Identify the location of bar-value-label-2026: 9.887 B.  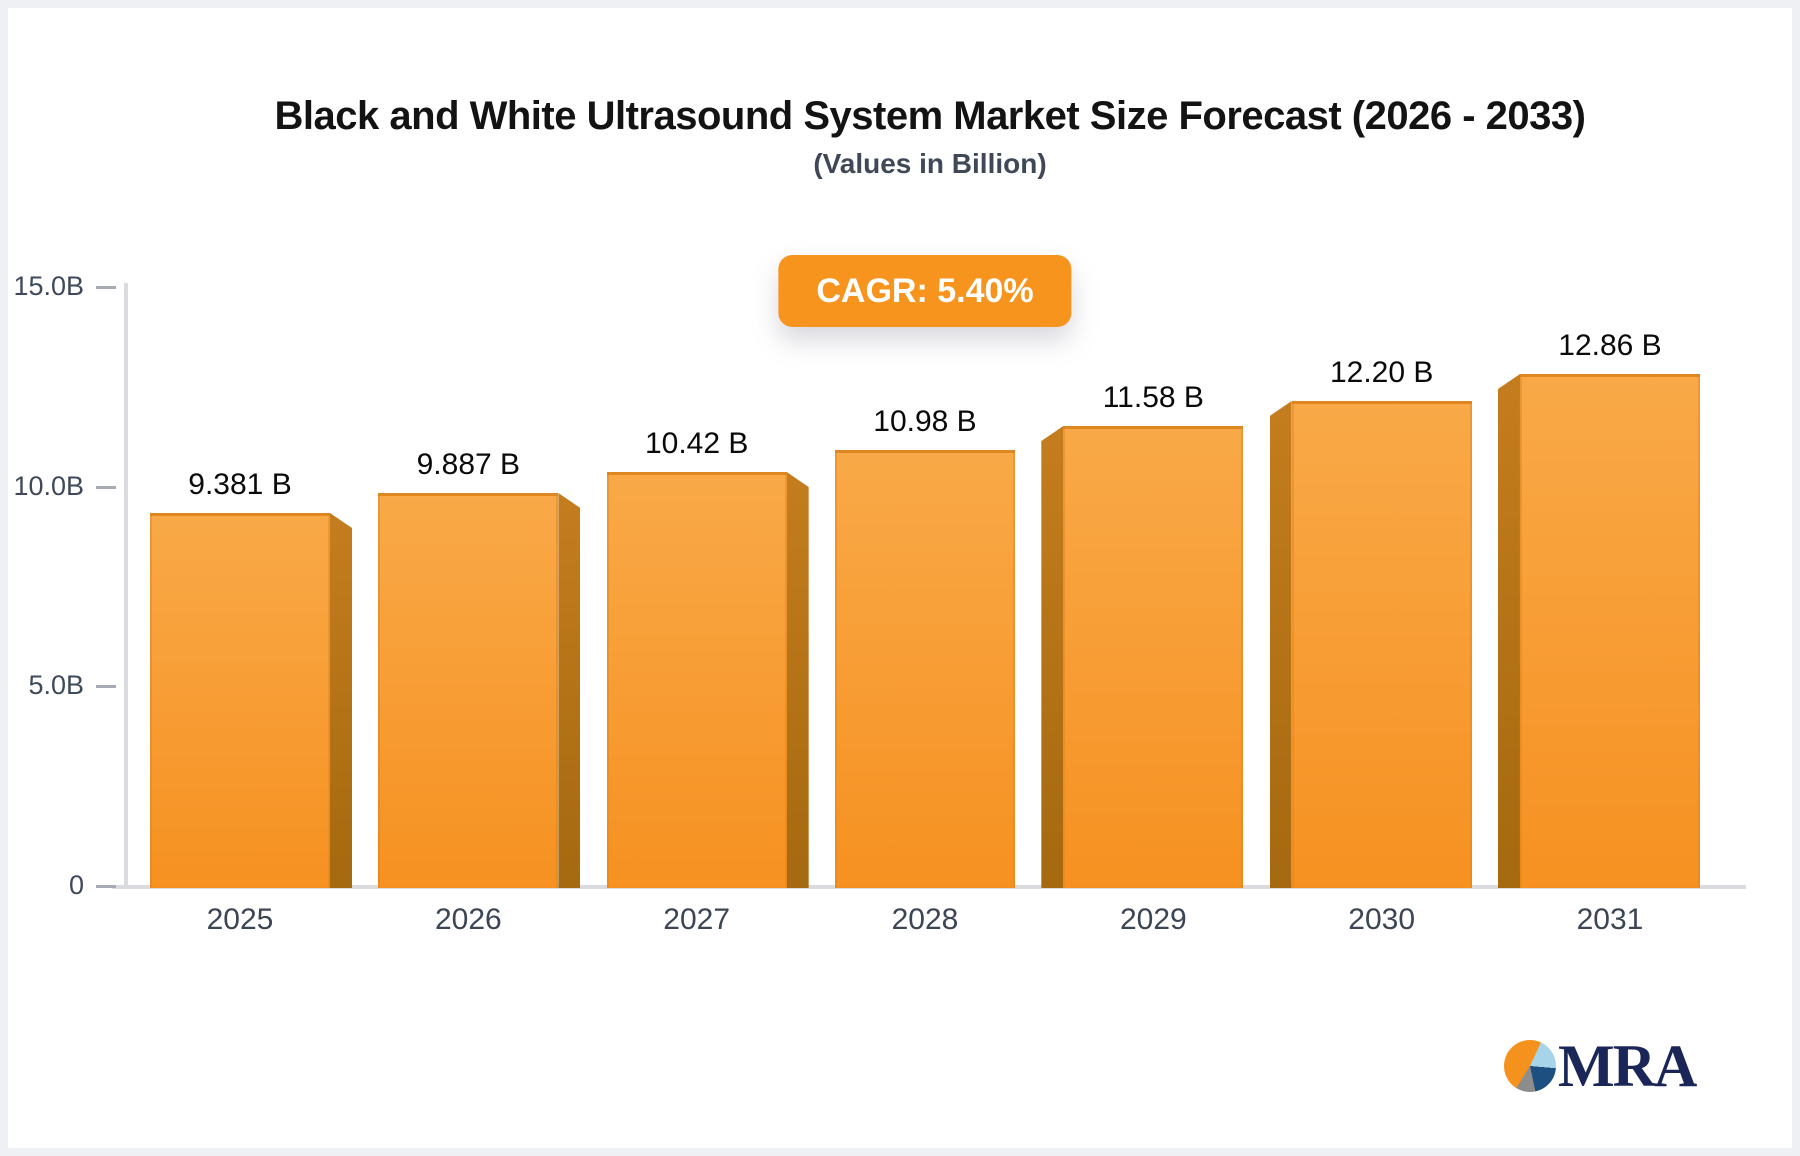
(468, 464).